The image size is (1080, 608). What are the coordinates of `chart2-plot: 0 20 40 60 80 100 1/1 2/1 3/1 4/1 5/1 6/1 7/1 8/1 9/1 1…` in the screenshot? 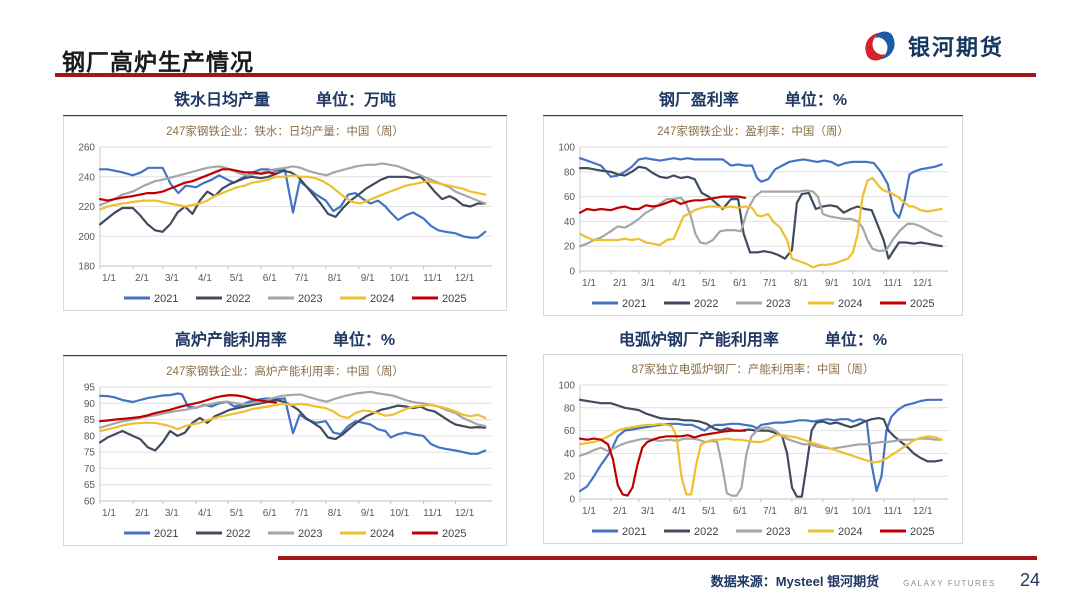 It's located at (753, 227).